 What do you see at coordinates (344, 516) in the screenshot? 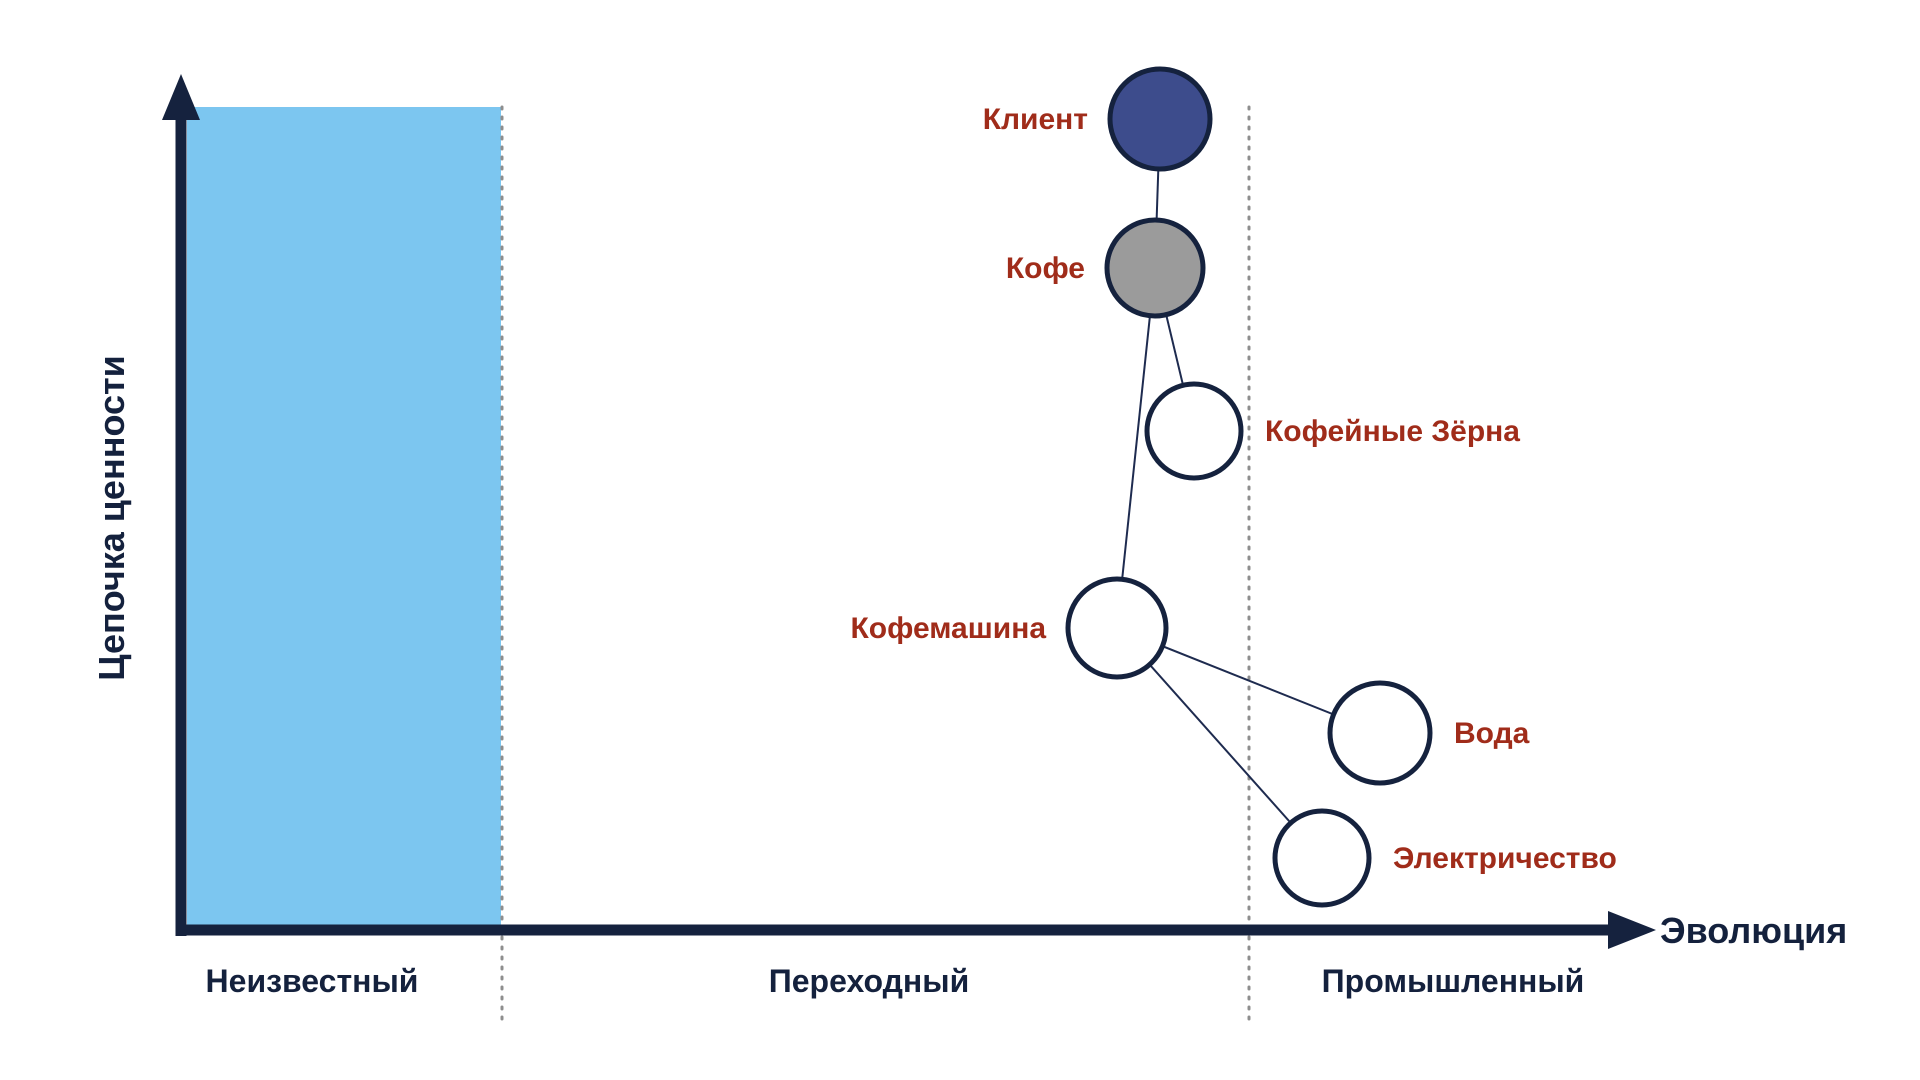
I see `unknown-region` at bounding box center [344, 516].